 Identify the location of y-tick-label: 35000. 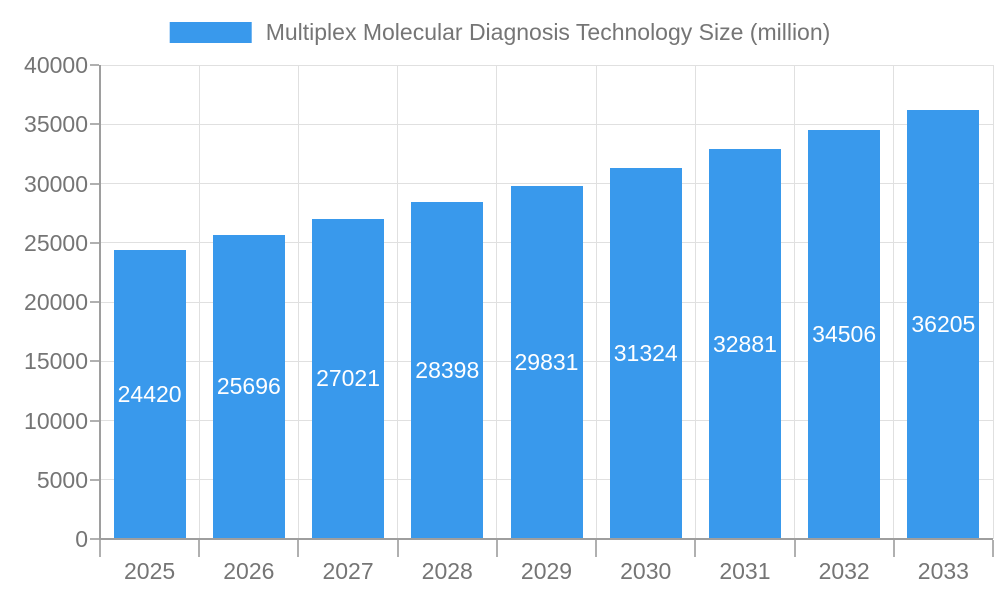
(56, 124).